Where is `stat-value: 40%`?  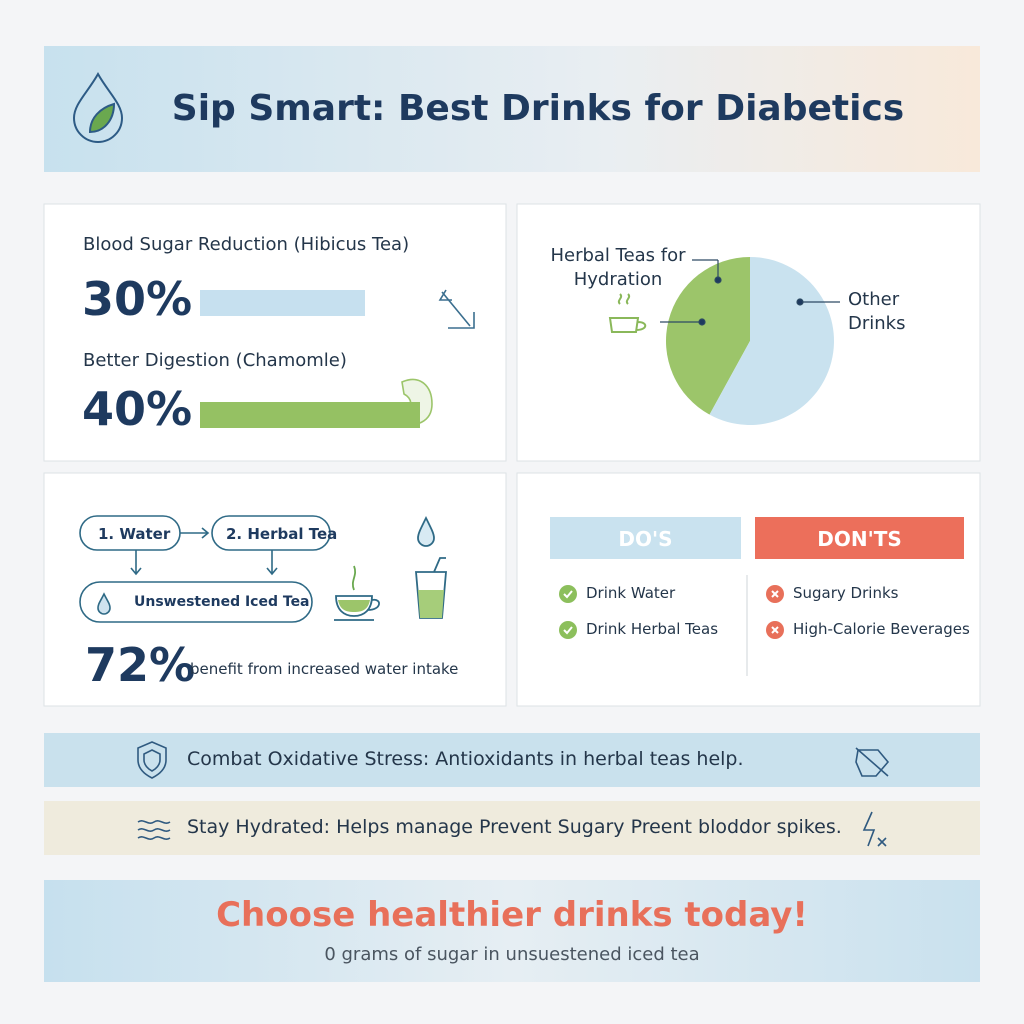
stat-value: 40% is located at coordinates (137, 409).